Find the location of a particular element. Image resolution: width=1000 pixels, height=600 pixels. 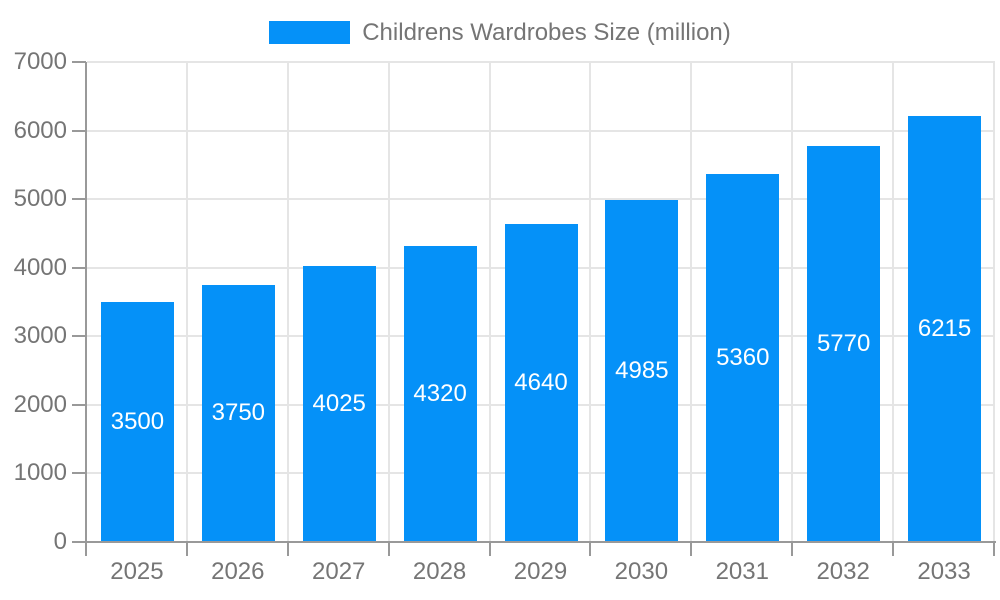

y-axis-label: 0 is located at coordinates (60, 541).